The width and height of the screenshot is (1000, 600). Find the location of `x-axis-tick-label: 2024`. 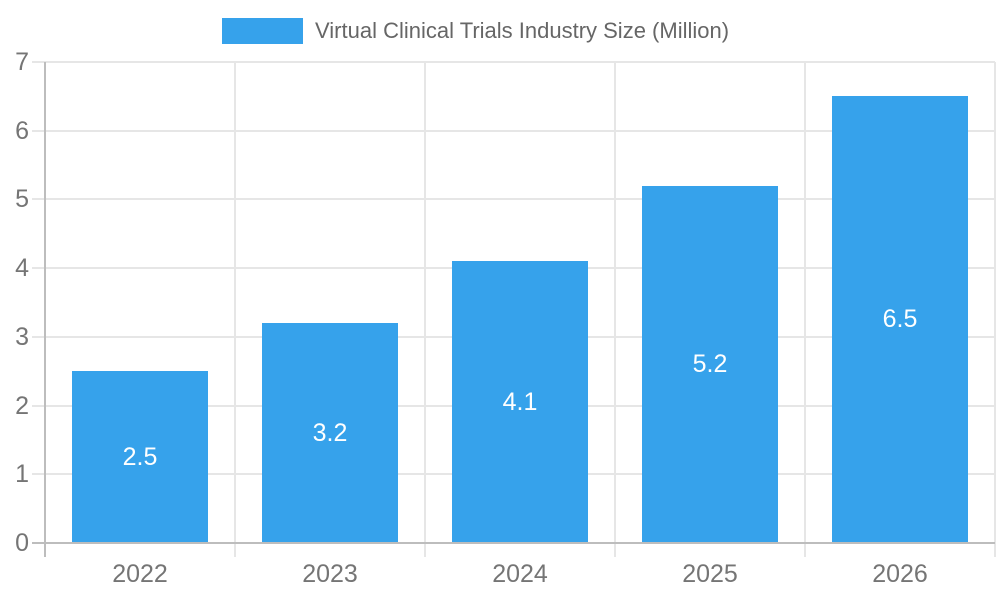

x-axis-tick-label: 2024 is located at coordinates (520, 574).